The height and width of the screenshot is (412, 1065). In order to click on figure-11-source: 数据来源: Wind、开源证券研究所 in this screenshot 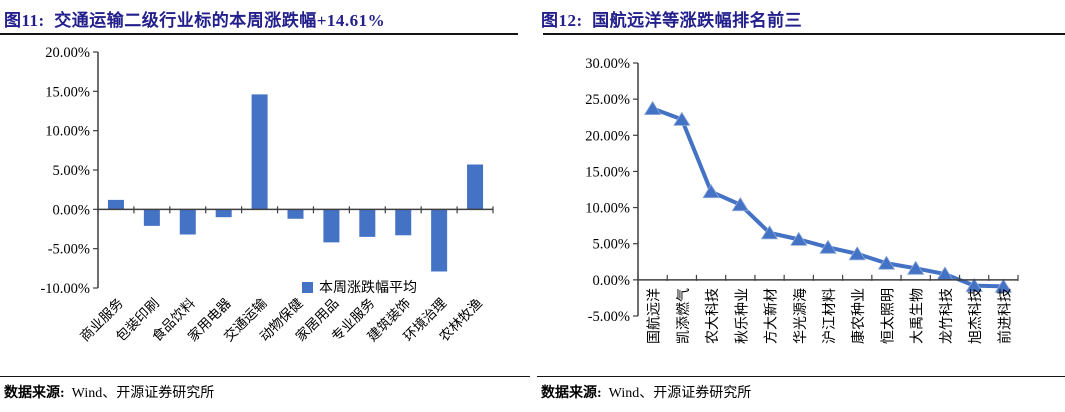, I will do `click(109, 392)`.